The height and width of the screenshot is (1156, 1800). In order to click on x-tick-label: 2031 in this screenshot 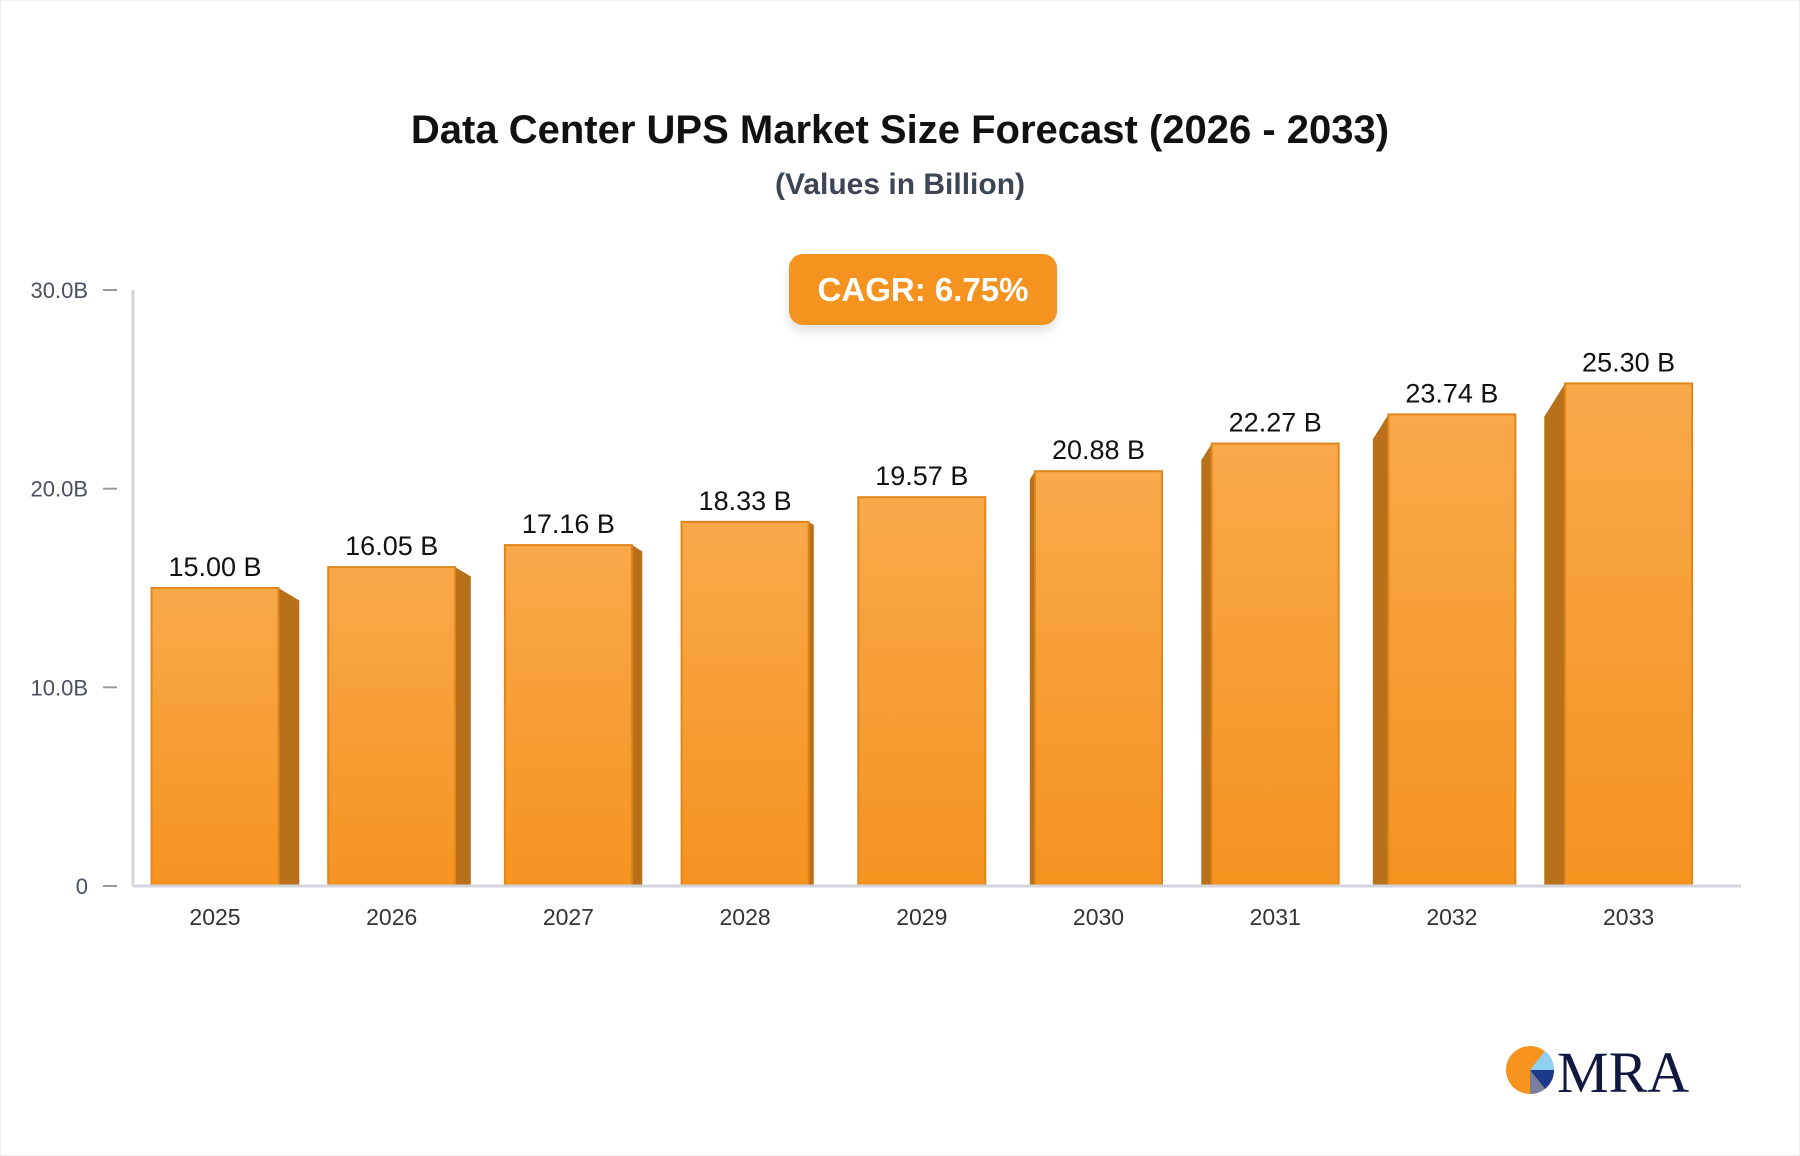, I will do `click(1275, 917)`.